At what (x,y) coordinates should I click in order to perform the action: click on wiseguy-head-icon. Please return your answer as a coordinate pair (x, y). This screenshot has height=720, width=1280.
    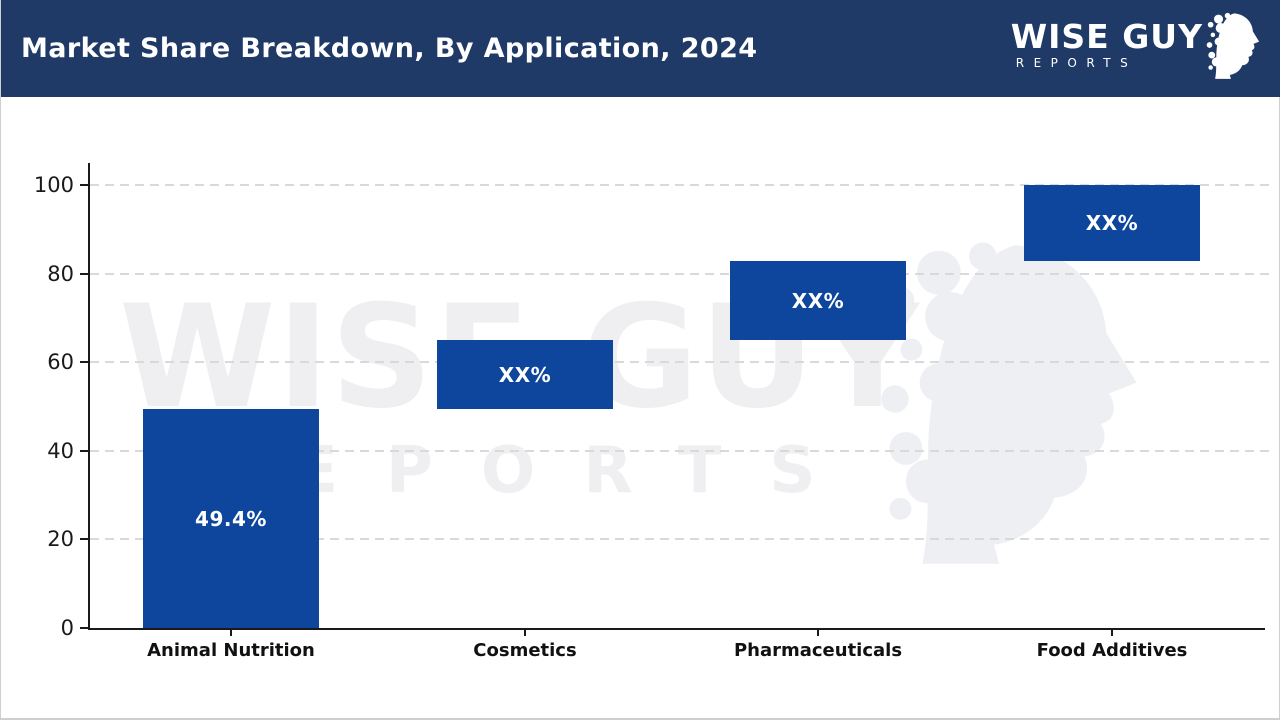
    Looking at the image, I should click on (1233, 45).